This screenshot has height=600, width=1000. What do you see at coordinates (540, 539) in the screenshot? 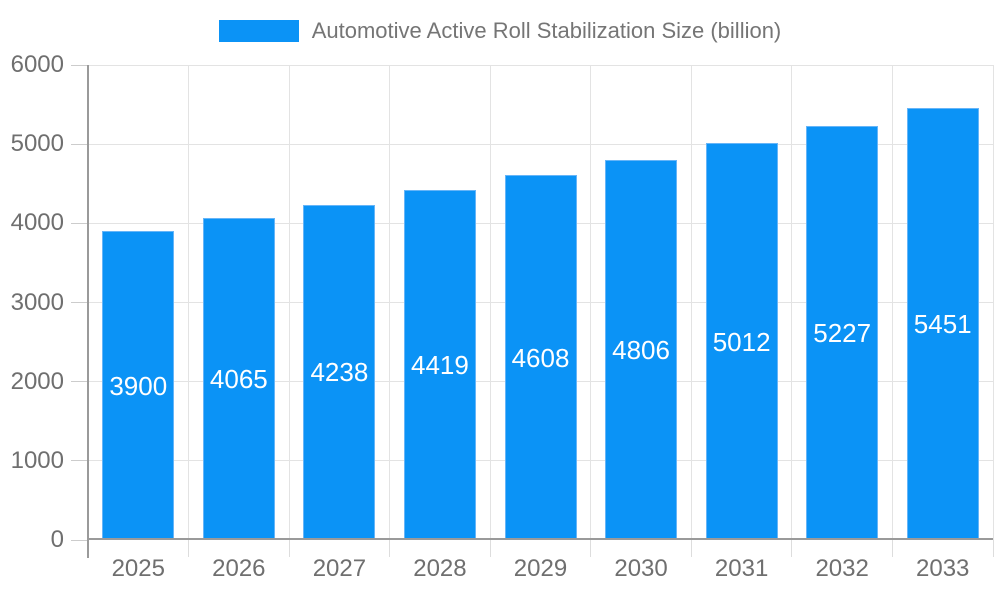
I see `x-axis-line` at bounding box center [540, 539].